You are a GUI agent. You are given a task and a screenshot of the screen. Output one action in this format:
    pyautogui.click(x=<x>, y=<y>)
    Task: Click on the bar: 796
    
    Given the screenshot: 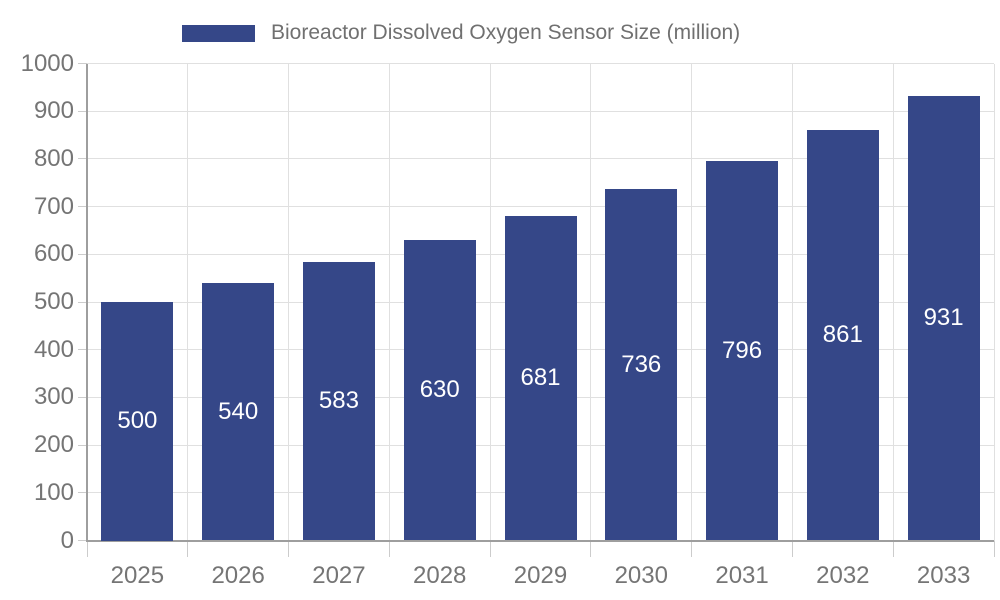 What is the action you would take?
    pyautogui.click(x=742, y=350)
    